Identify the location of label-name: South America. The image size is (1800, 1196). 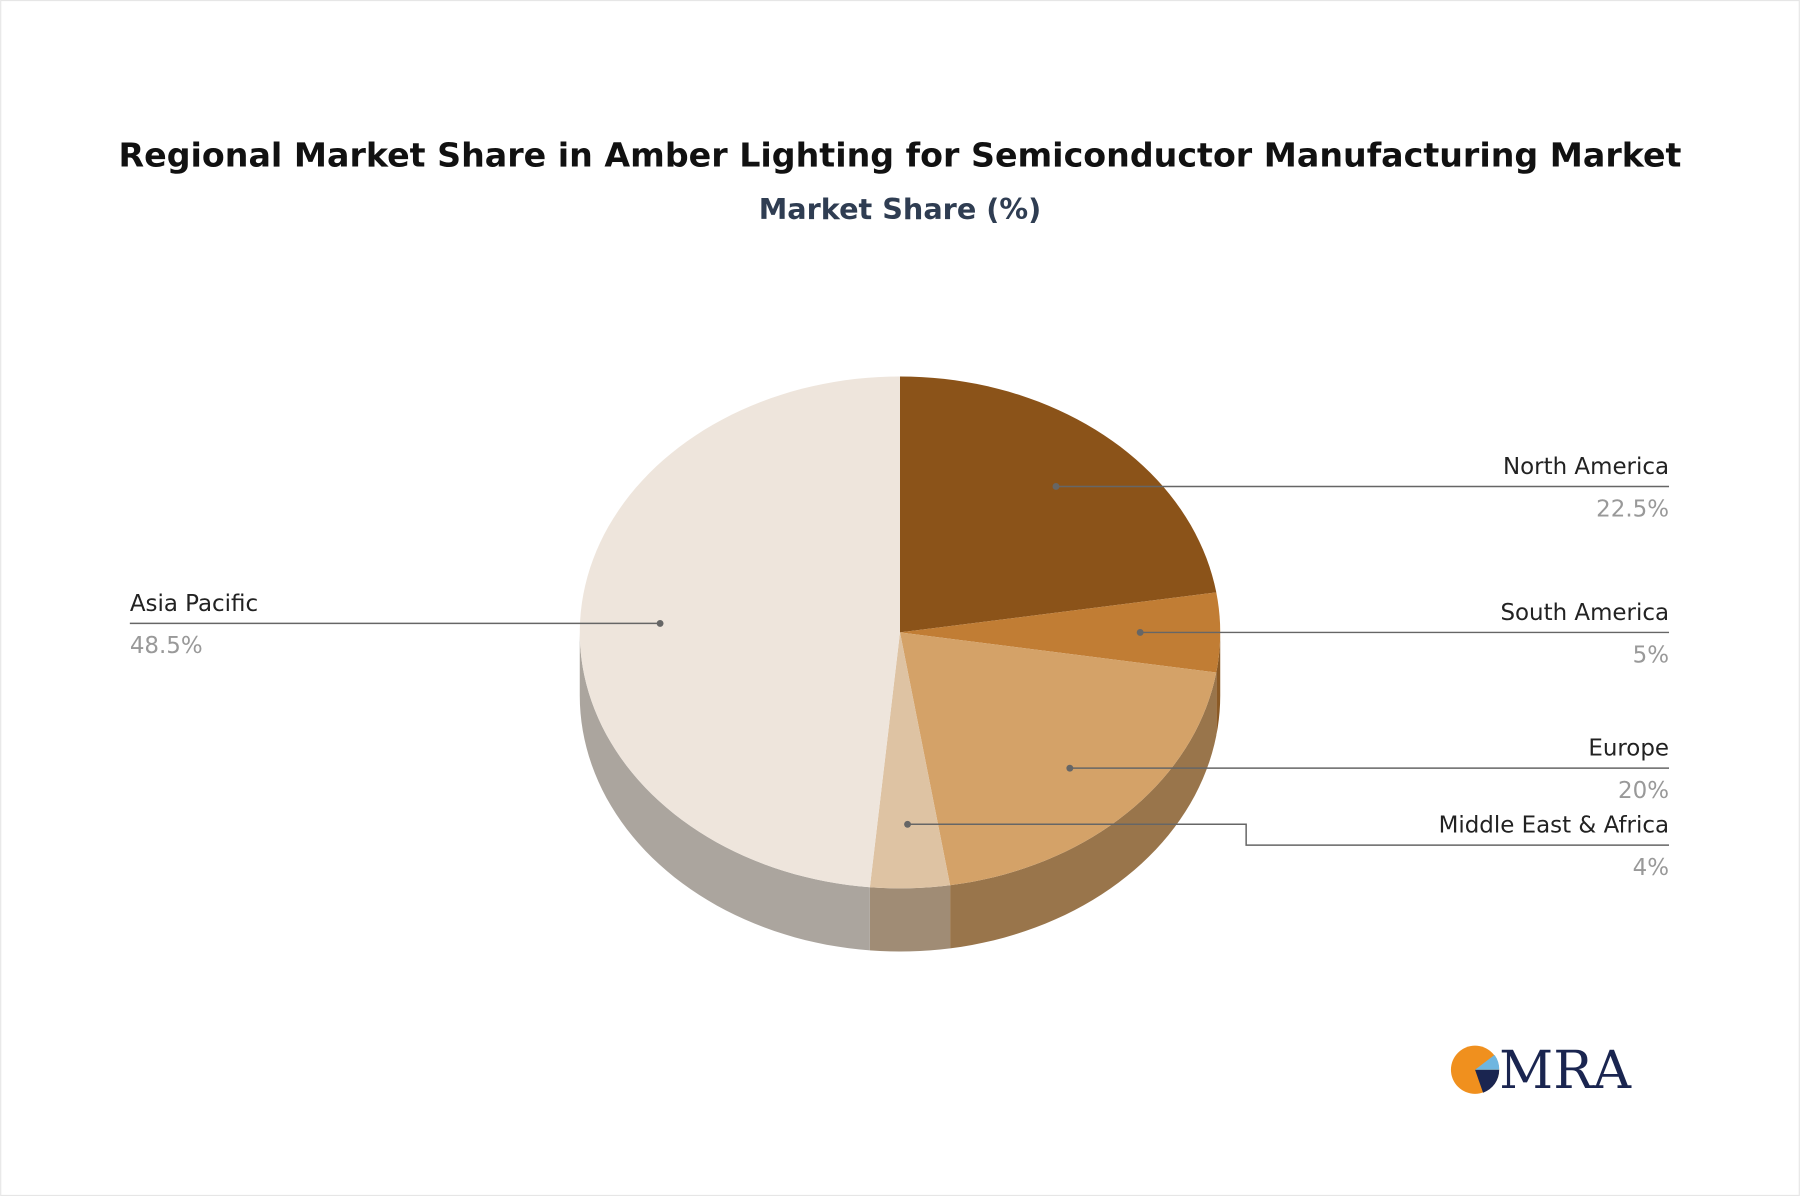
(1584, 613).